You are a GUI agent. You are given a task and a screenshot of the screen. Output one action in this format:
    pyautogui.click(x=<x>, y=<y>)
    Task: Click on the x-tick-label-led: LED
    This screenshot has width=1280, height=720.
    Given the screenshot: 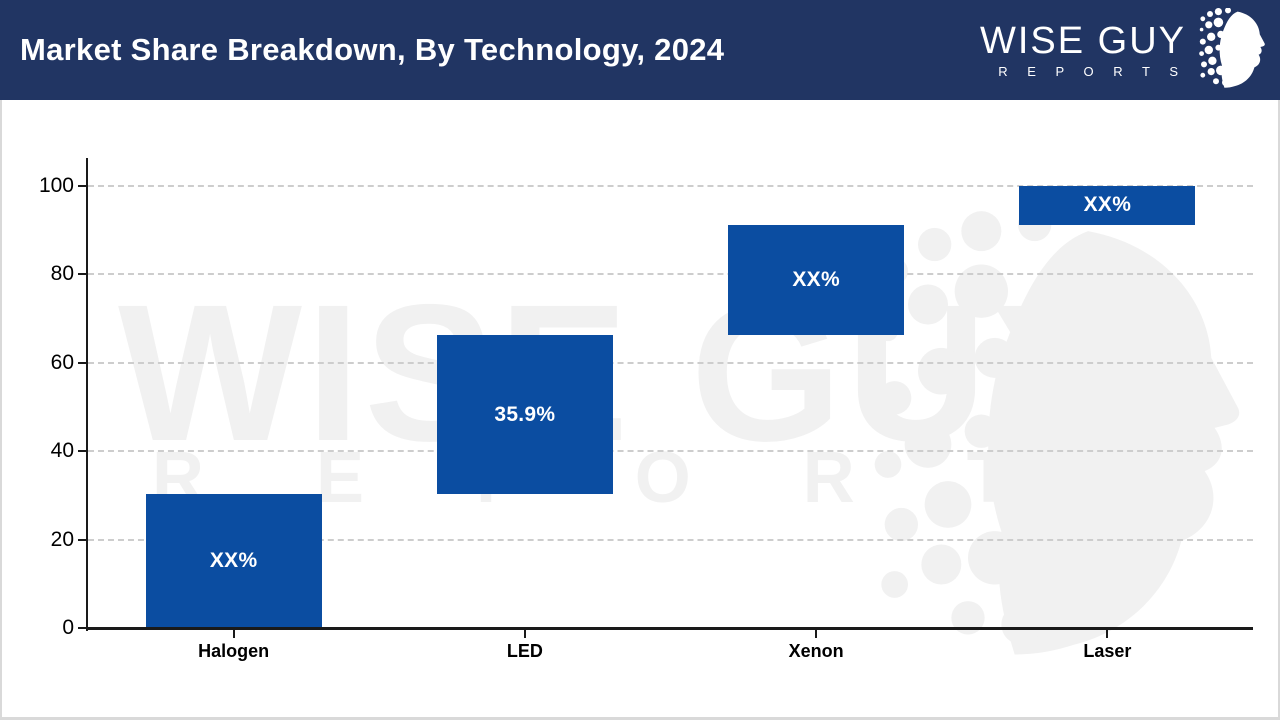 What is the action you would take?
    pyautogui.click(x=524, y=651)
    